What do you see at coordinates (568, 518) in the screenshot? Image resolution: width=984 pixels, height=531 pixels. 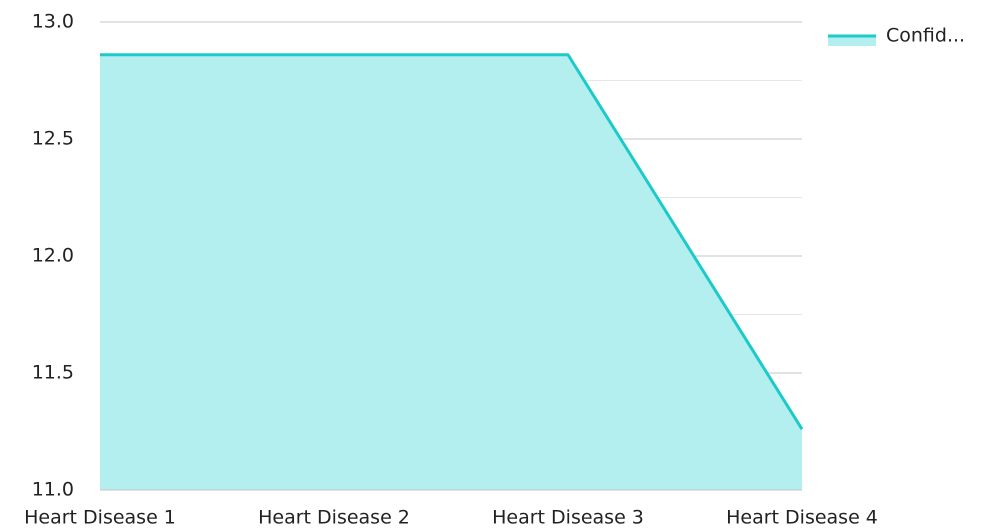 I see `x-tick-label: Heart Disease 3` at bounding box center [568, 518].